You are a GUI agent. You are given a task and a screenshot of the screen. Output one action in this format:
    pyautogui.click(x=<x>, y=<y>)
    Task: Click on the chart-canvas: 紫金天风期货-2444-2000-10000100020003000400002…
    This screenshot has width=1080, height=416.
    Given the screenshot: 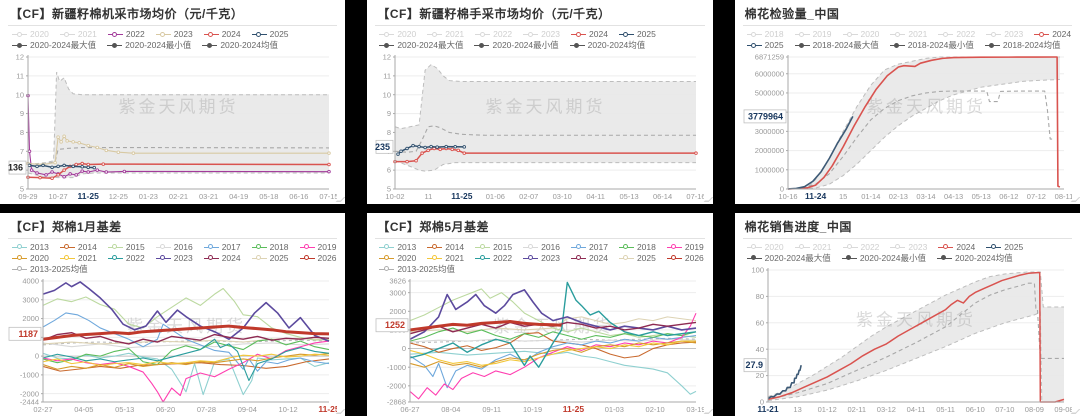 What is the action you would take?
    pyautogui.click(x=172, y=345)
    